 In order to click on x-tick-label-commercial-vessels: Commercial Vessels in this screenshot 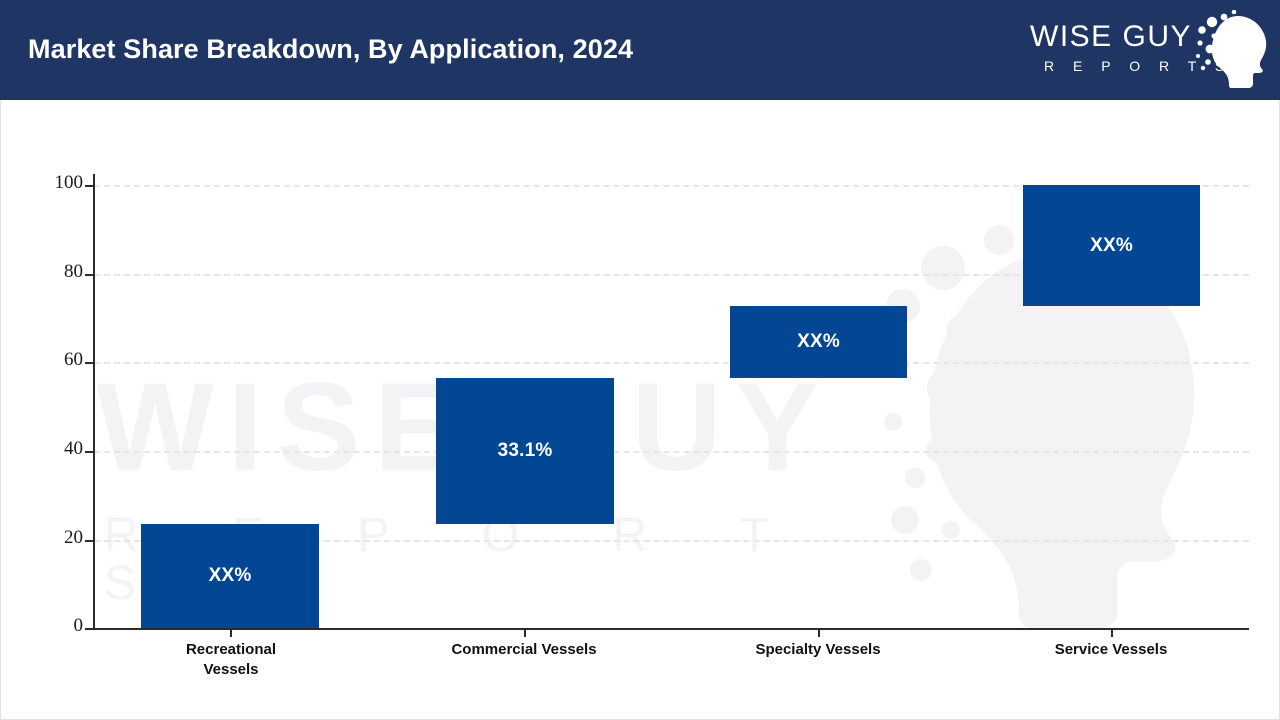, I will do `click(524, 650)`.